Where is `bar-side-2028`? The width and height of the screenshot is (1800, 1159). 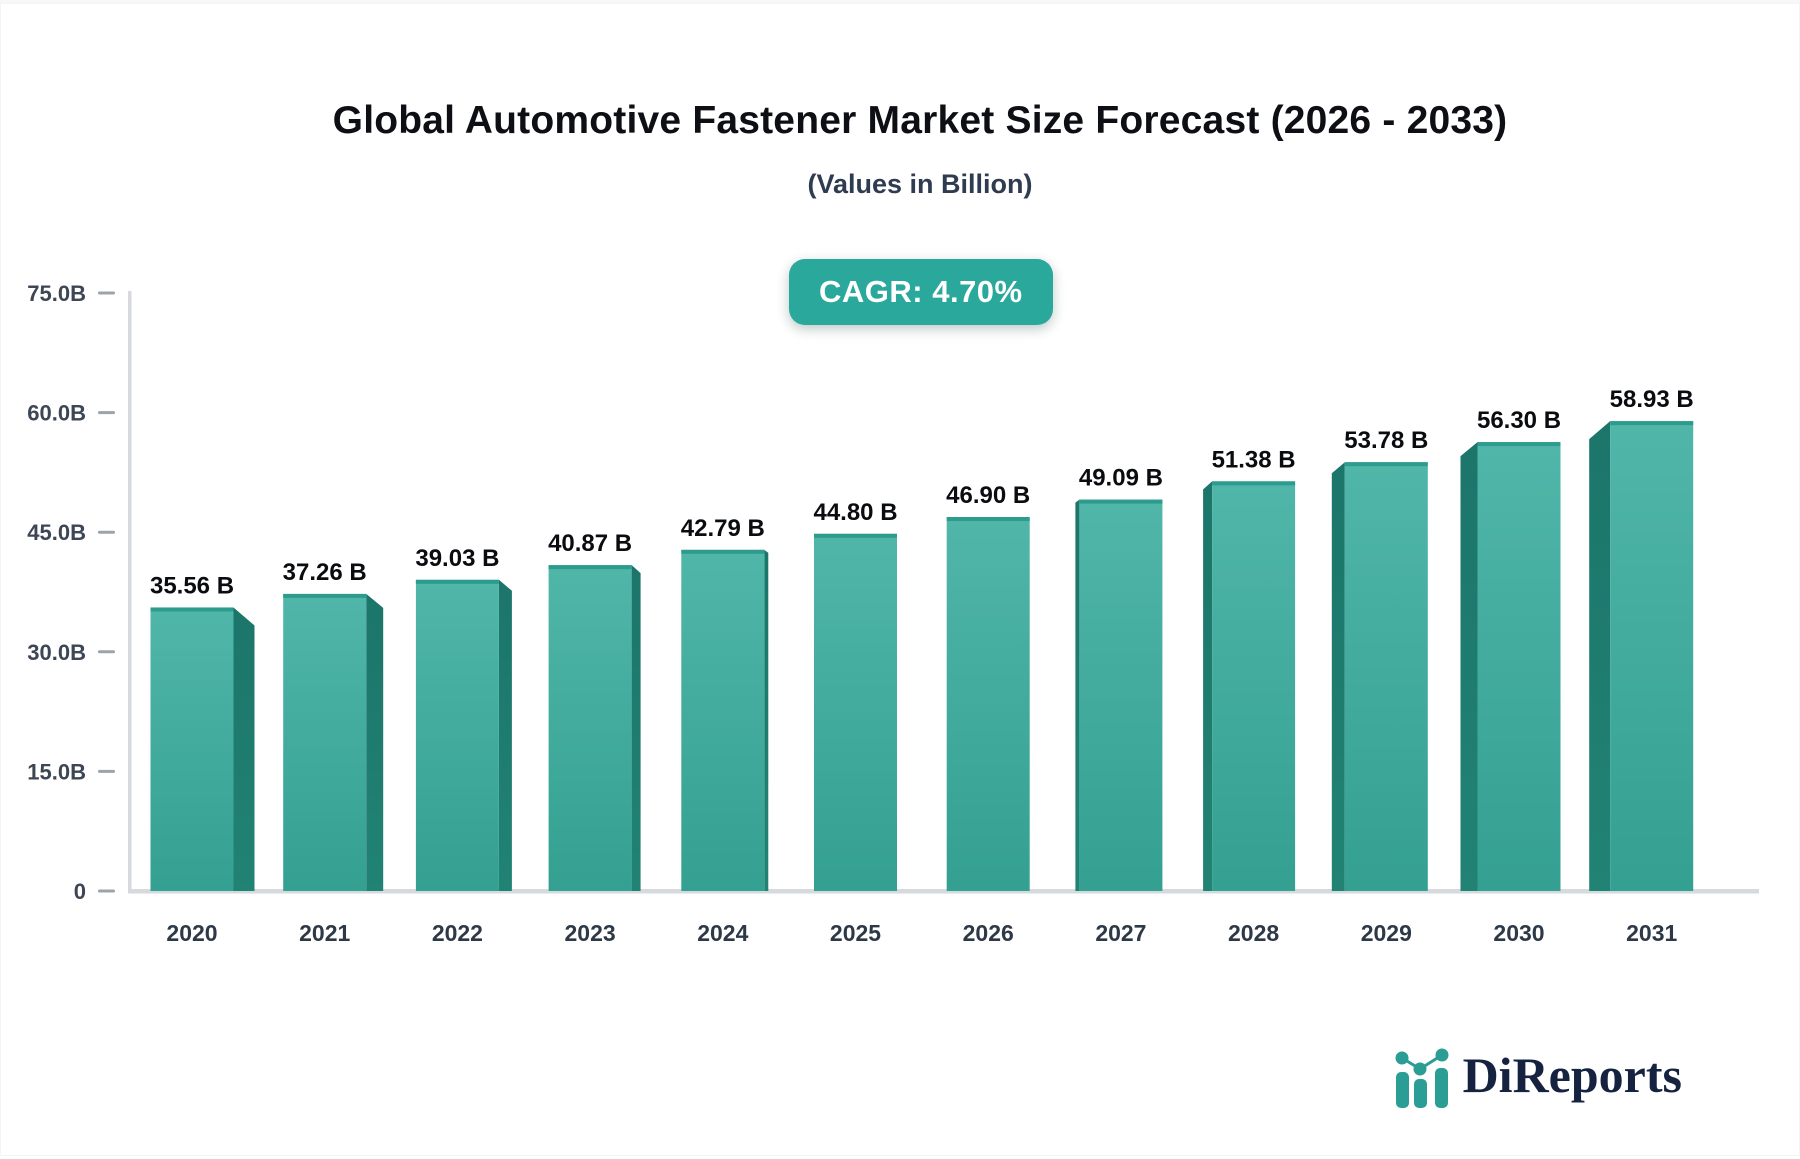 bar-side-2028 is located at coordinates (1208, 686).